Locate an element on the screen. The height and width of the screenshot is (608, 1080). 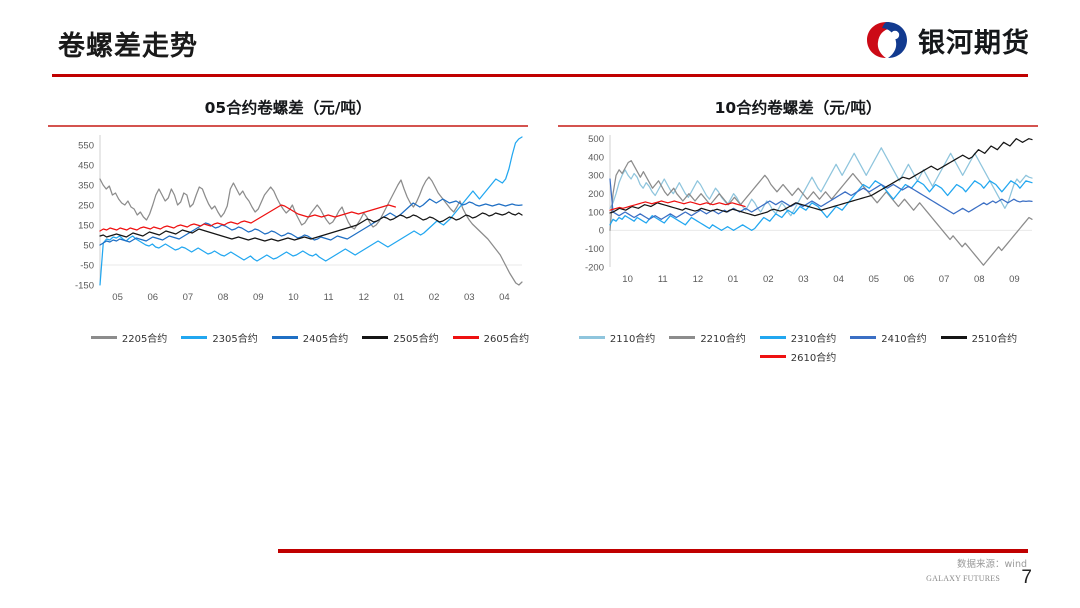
series-line-2405合约 is located at coordinates (311, 221).